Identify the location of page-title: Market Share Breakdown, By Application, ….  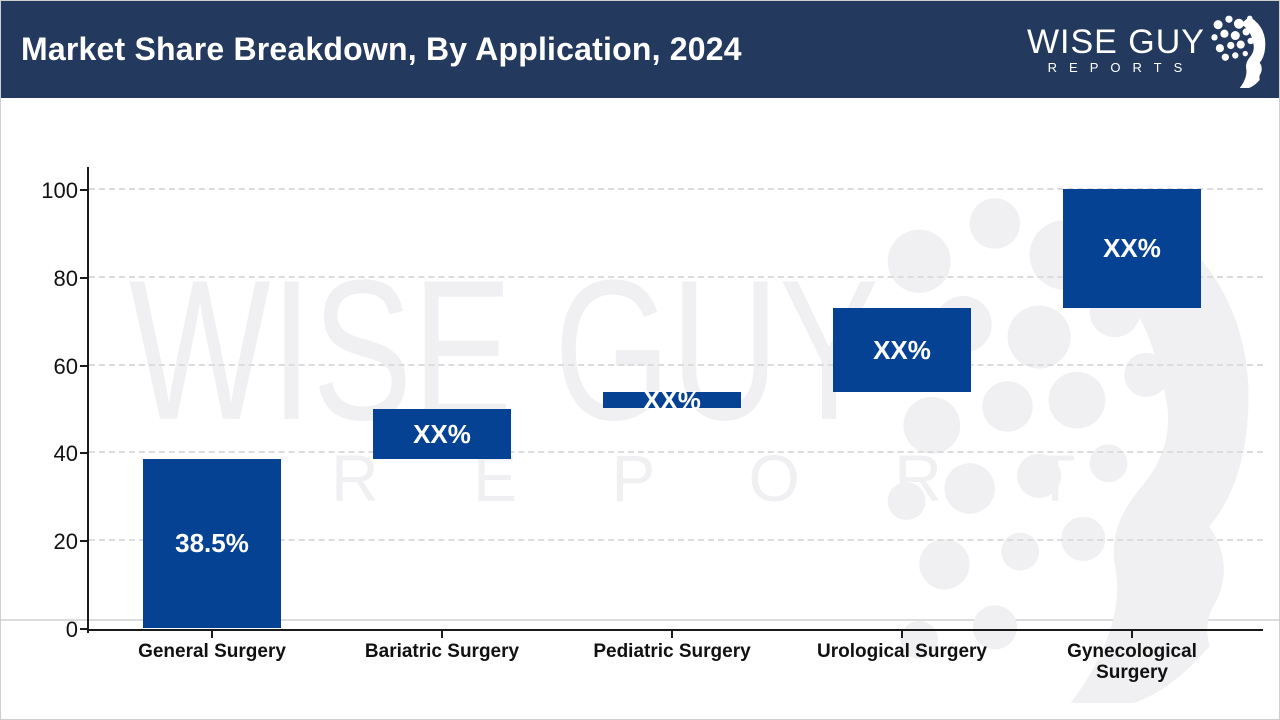
(381, 49).